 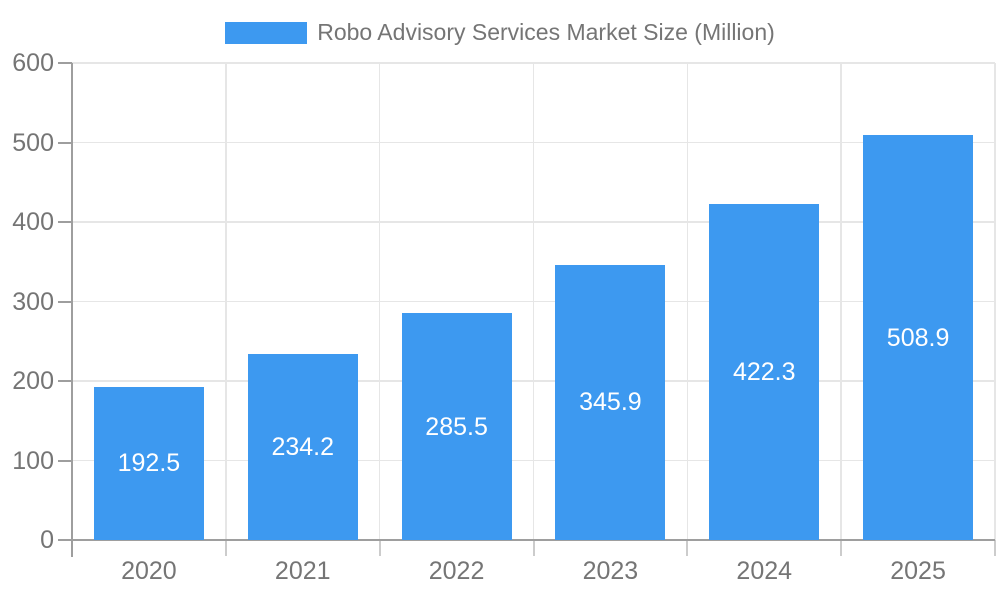 I want to click on legend-swatch, so click(x=266, y=32).